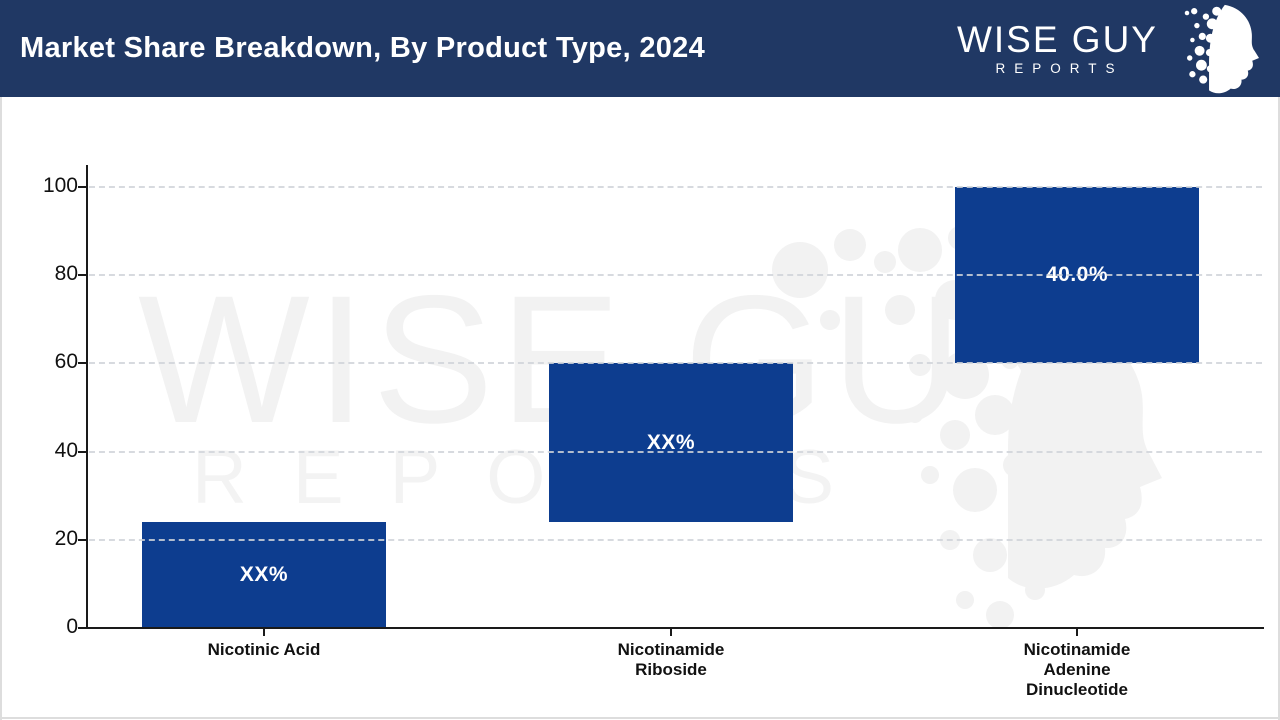 Image resolution: width=1280 pixels, height=720 pixels. What do you see at coordinates (66, 538) in the screenshot?
I see `y-tick-label-20: 20` at bounding box center [66, 538].